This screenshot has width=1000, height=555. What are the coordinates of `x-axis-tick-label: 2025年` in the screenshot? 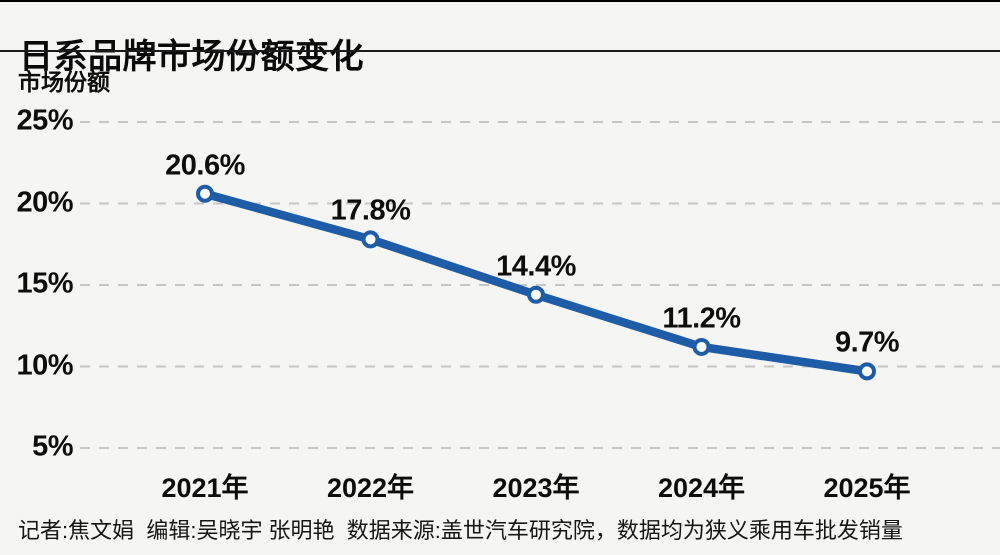 It's located at (867, 488).